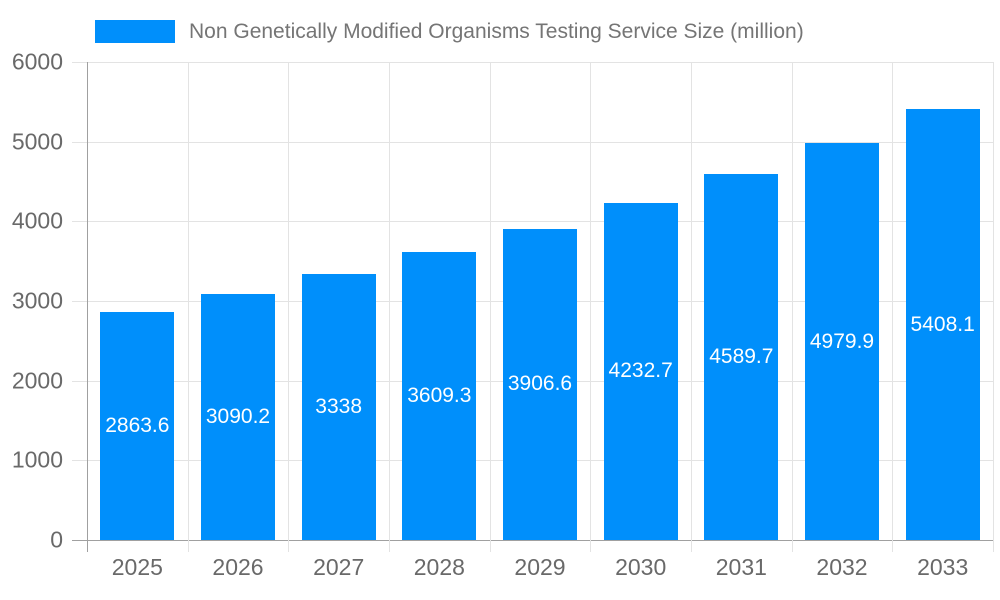 This screenshot has height=600, width=1000. I want to click on bar-value-label: 4979.9, so click(842, 341).